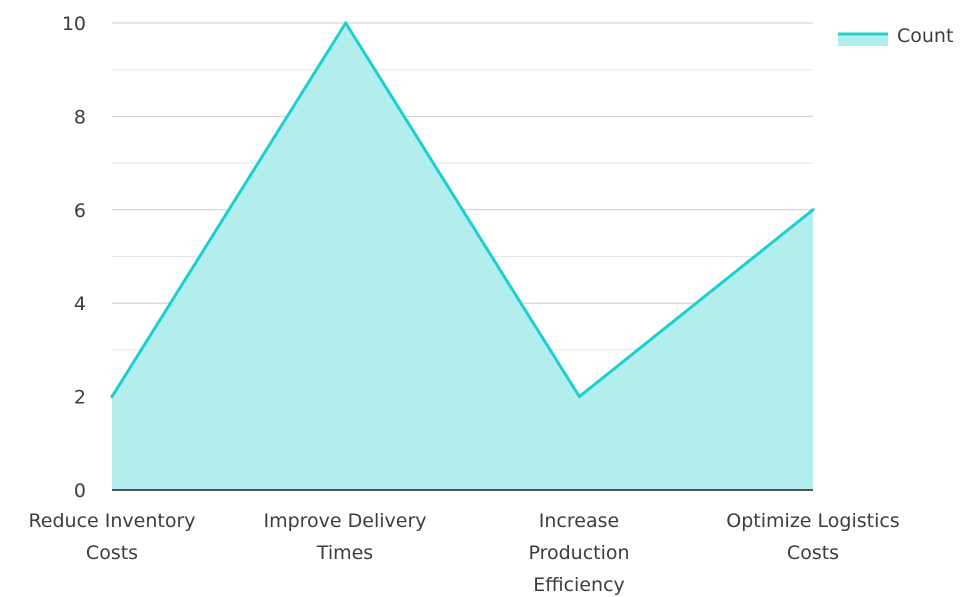 This screenshot has width=971, height=597. Describe the element at coordinates (895, 36) in the screenshot. I see `legend: Count` at that location.